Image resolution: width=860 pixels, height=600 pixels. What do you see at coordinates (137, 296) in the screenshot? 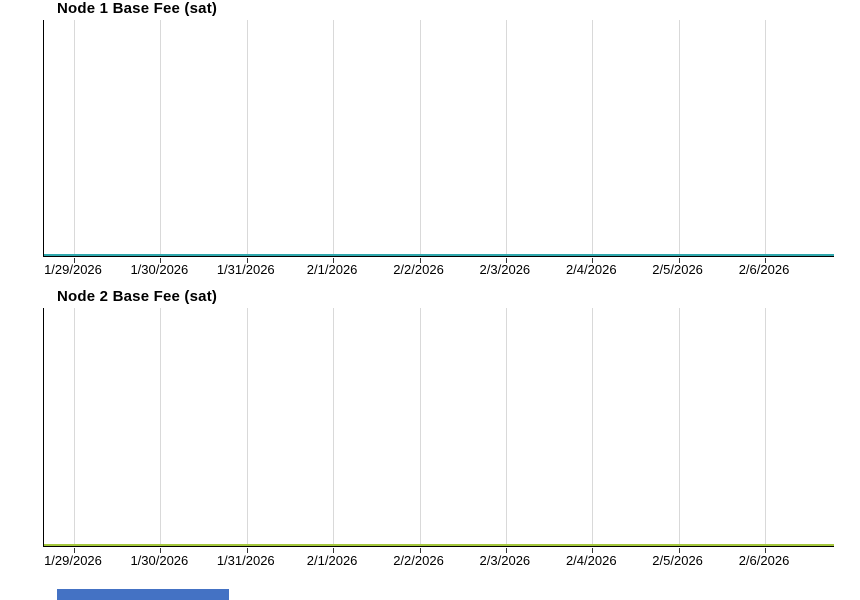
I see `chart-title: Node 2 Base Fee (sat)` at bounding box center [137, 296].